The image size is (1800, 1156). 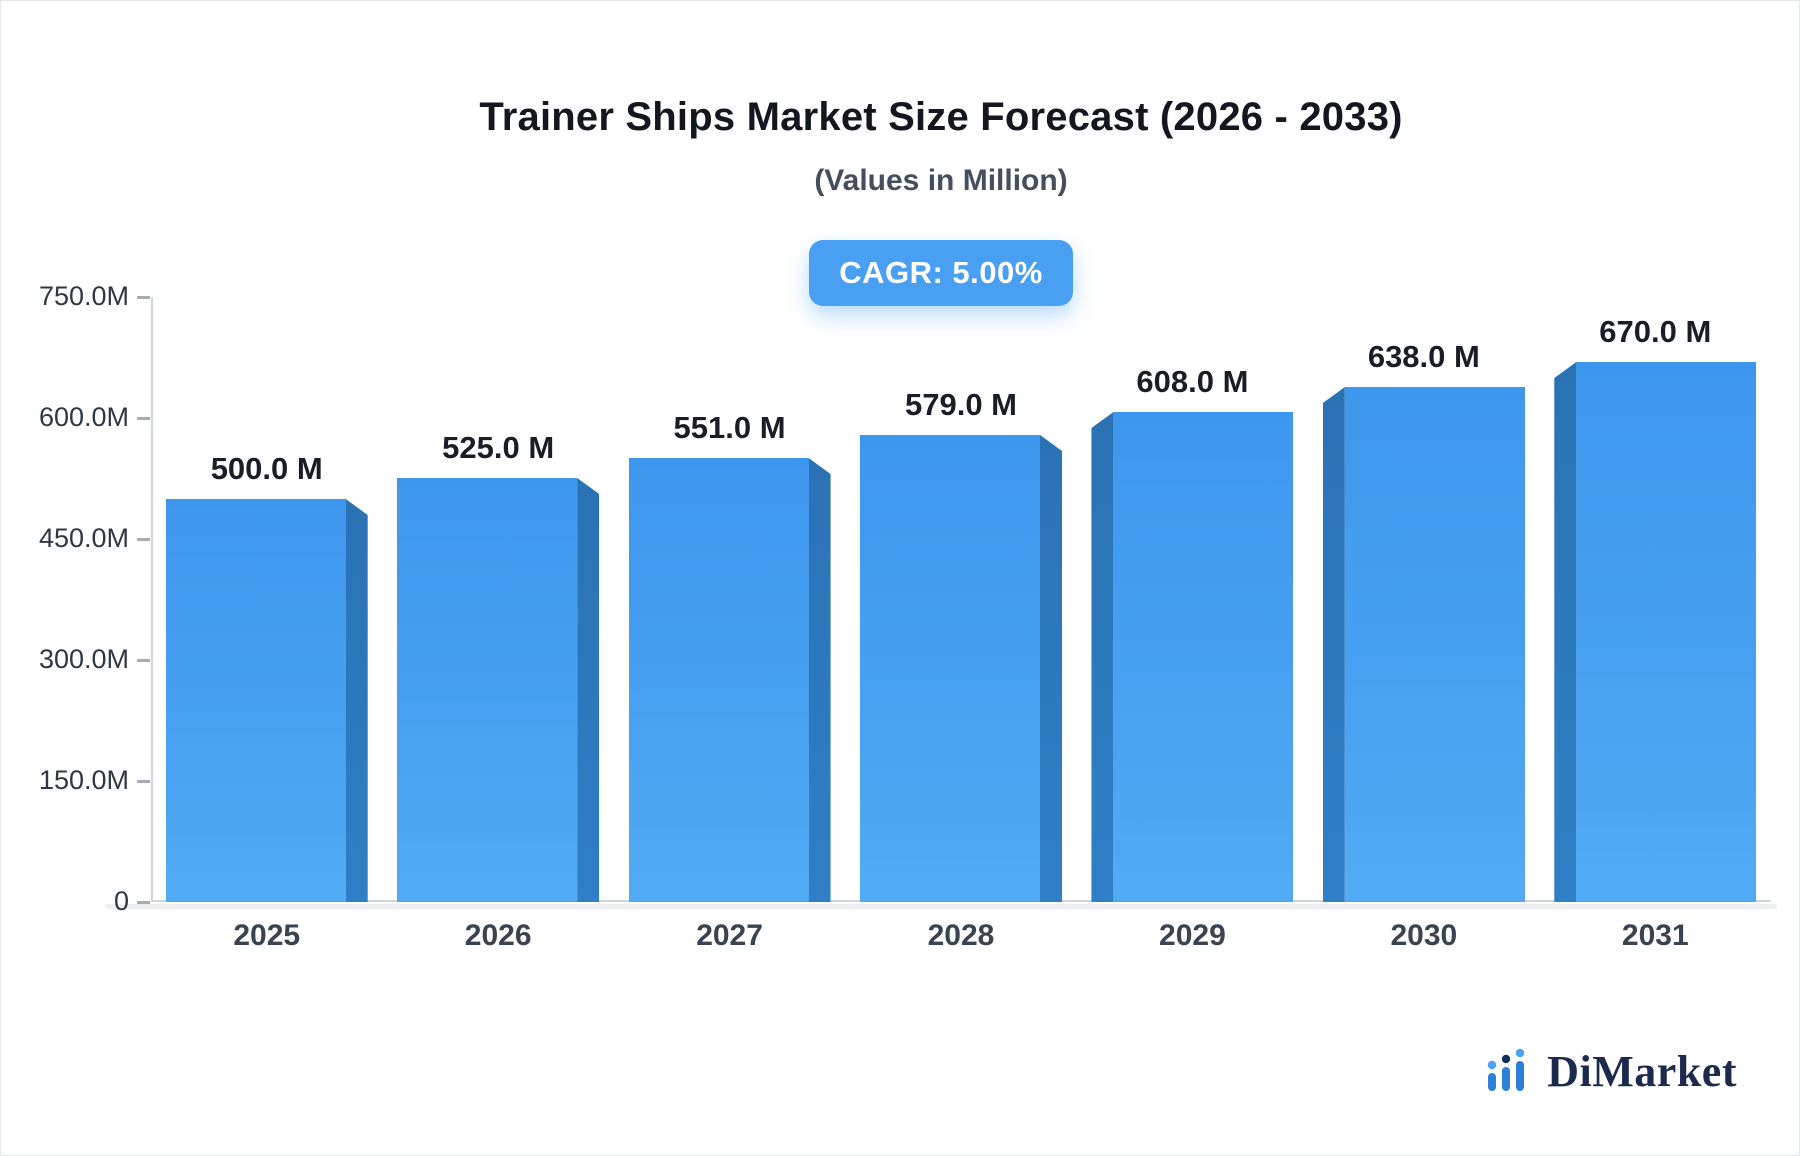 What do you see at coordinates (729, 427) in the screenshot?
I see `bar-value-label: 551.0 M` at bounding box center [729, 427].